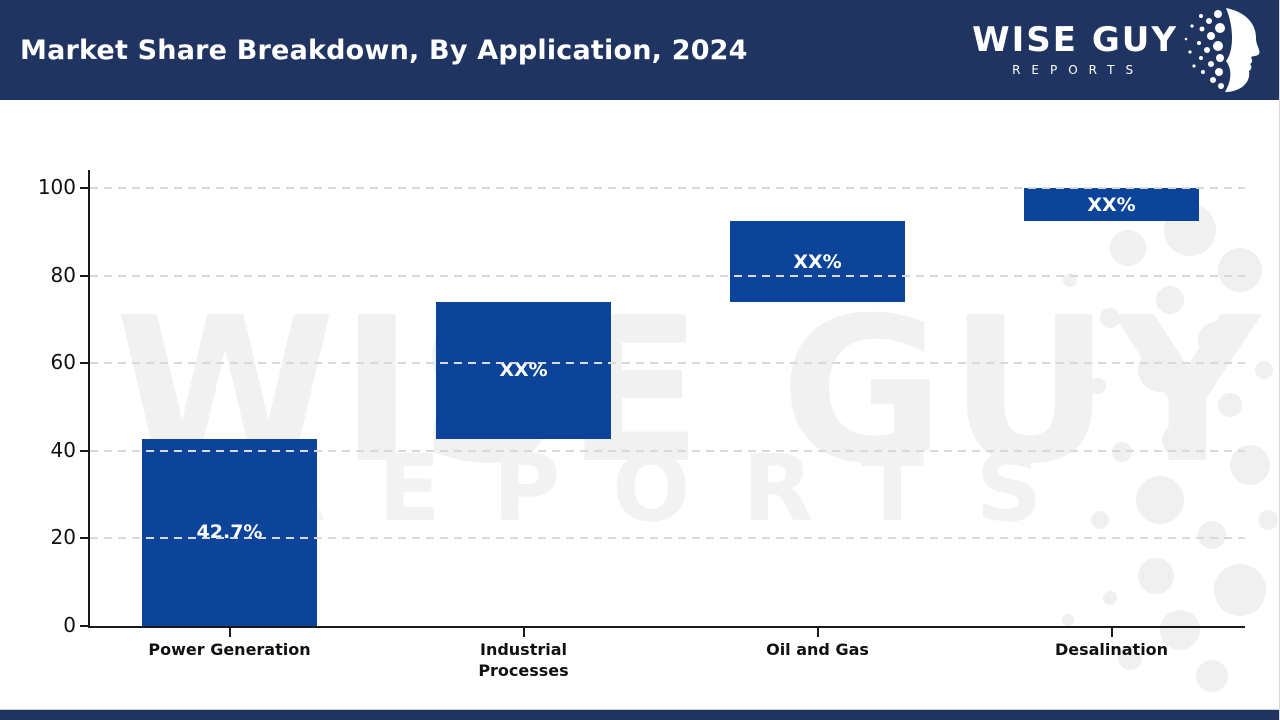 This screenshot has height=720, width=1280. I want to click on y-tick-label: 80, so click(63, 274).